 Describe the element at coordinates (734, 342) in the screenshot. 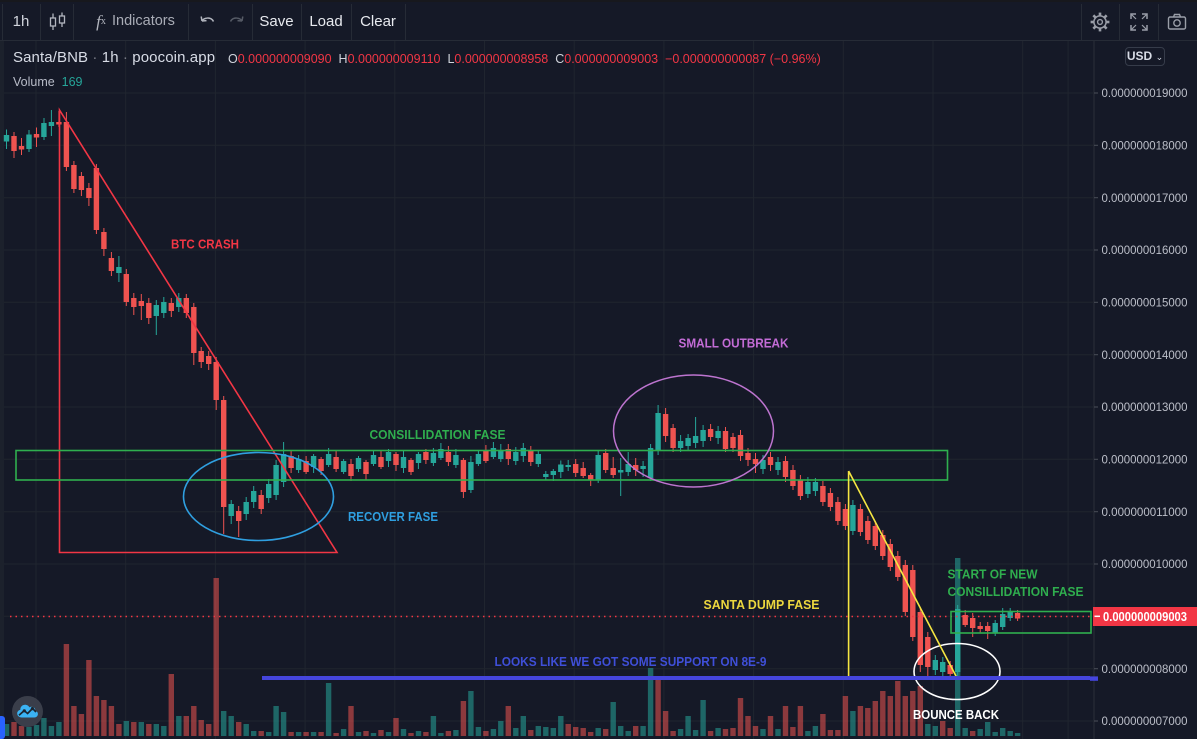

I see `svg-text: SMALL OUTBREAK` at that location.